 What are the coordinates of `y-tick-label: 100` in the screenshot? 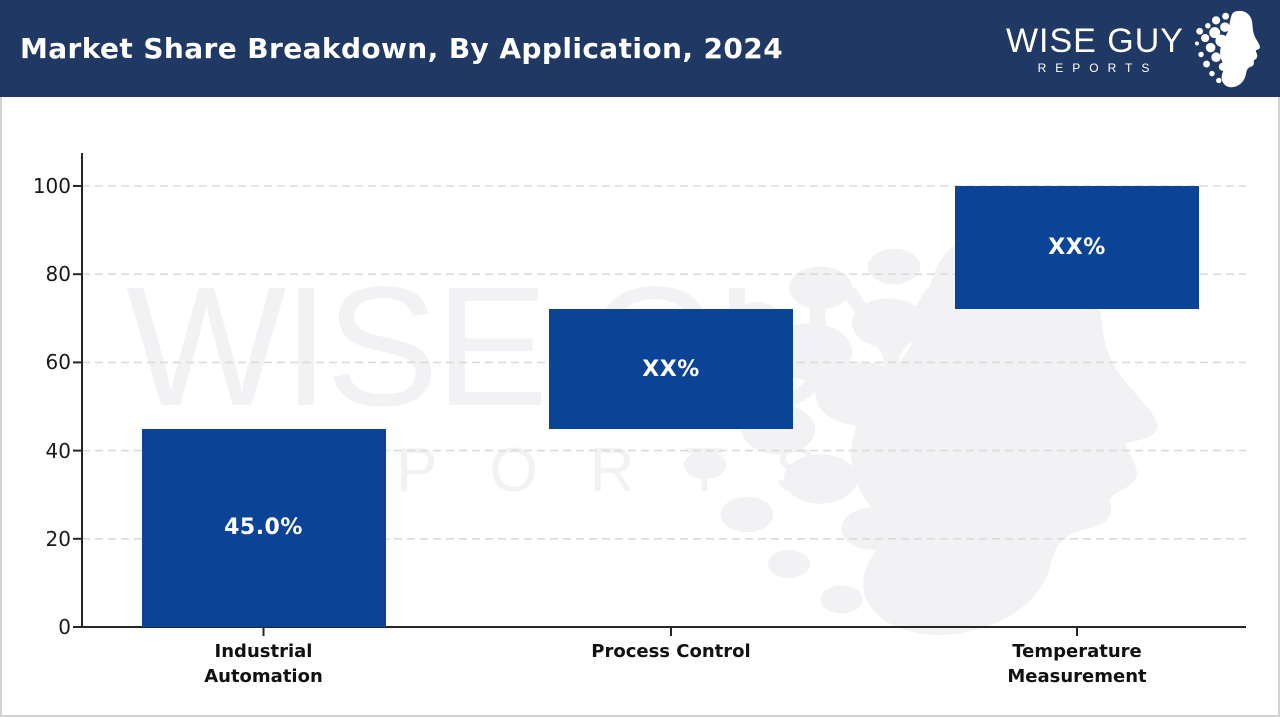 It's located at (51, 186).